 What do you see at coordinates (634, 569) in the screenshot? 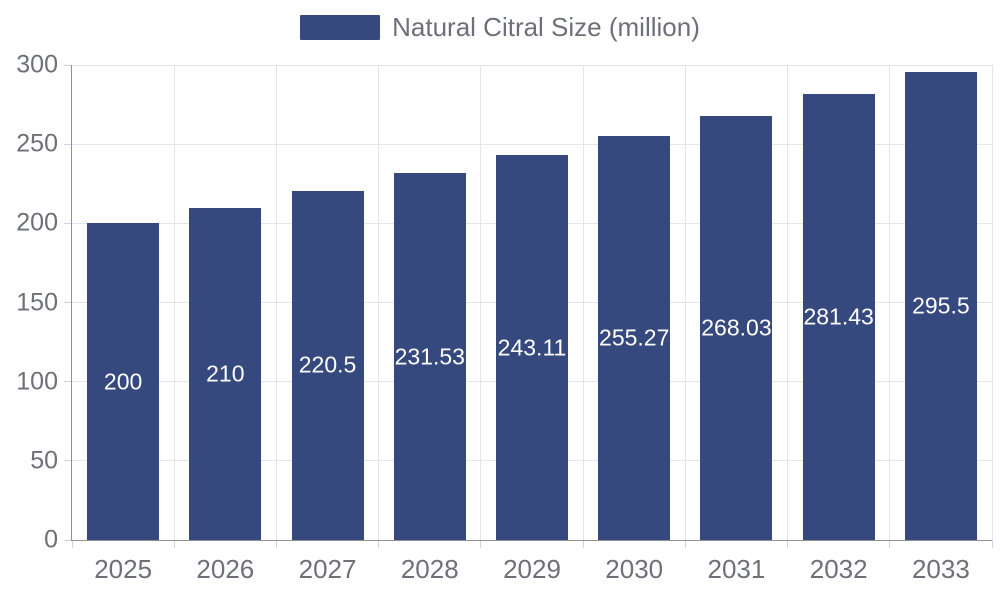
I see `x-axis-tick-label: 2030` at bounding box center [634, 569].